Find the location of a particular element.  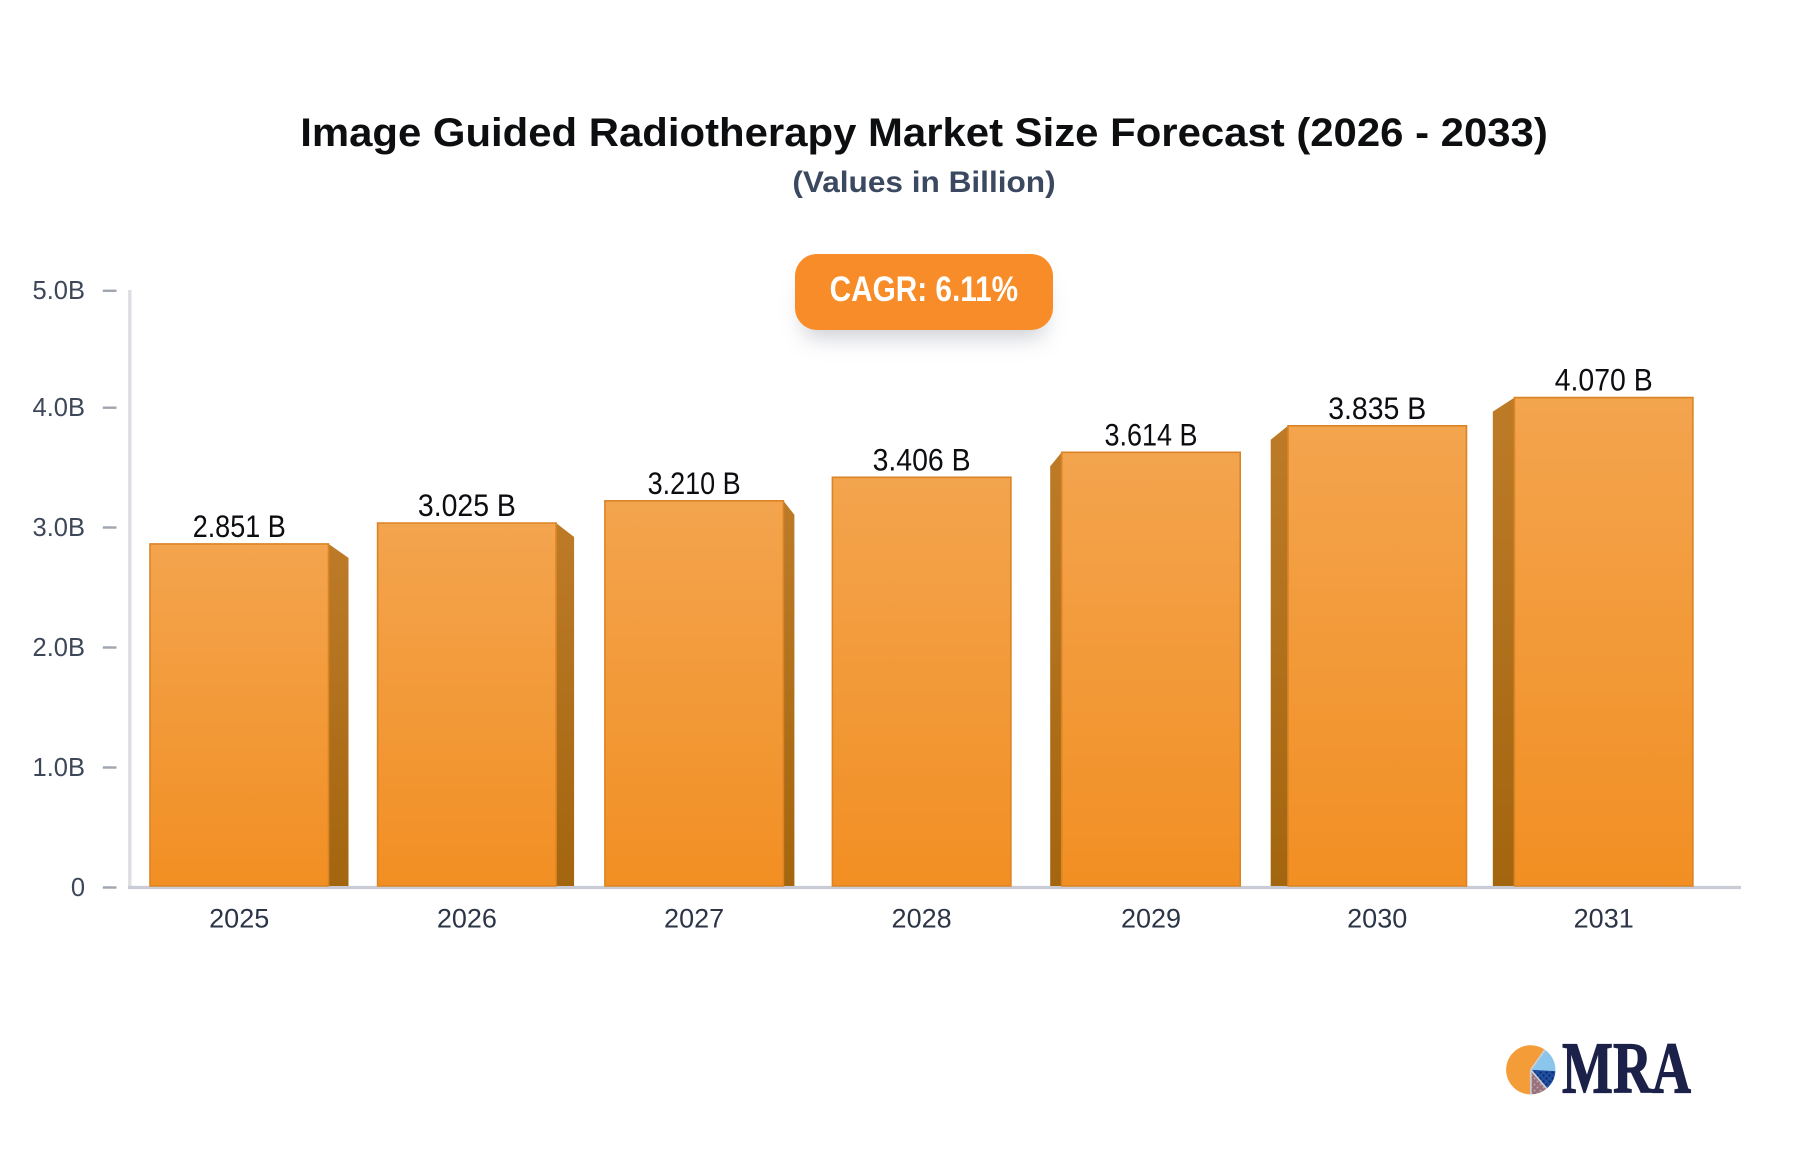

svg-text: 0 is located at coordinates (78, 888).